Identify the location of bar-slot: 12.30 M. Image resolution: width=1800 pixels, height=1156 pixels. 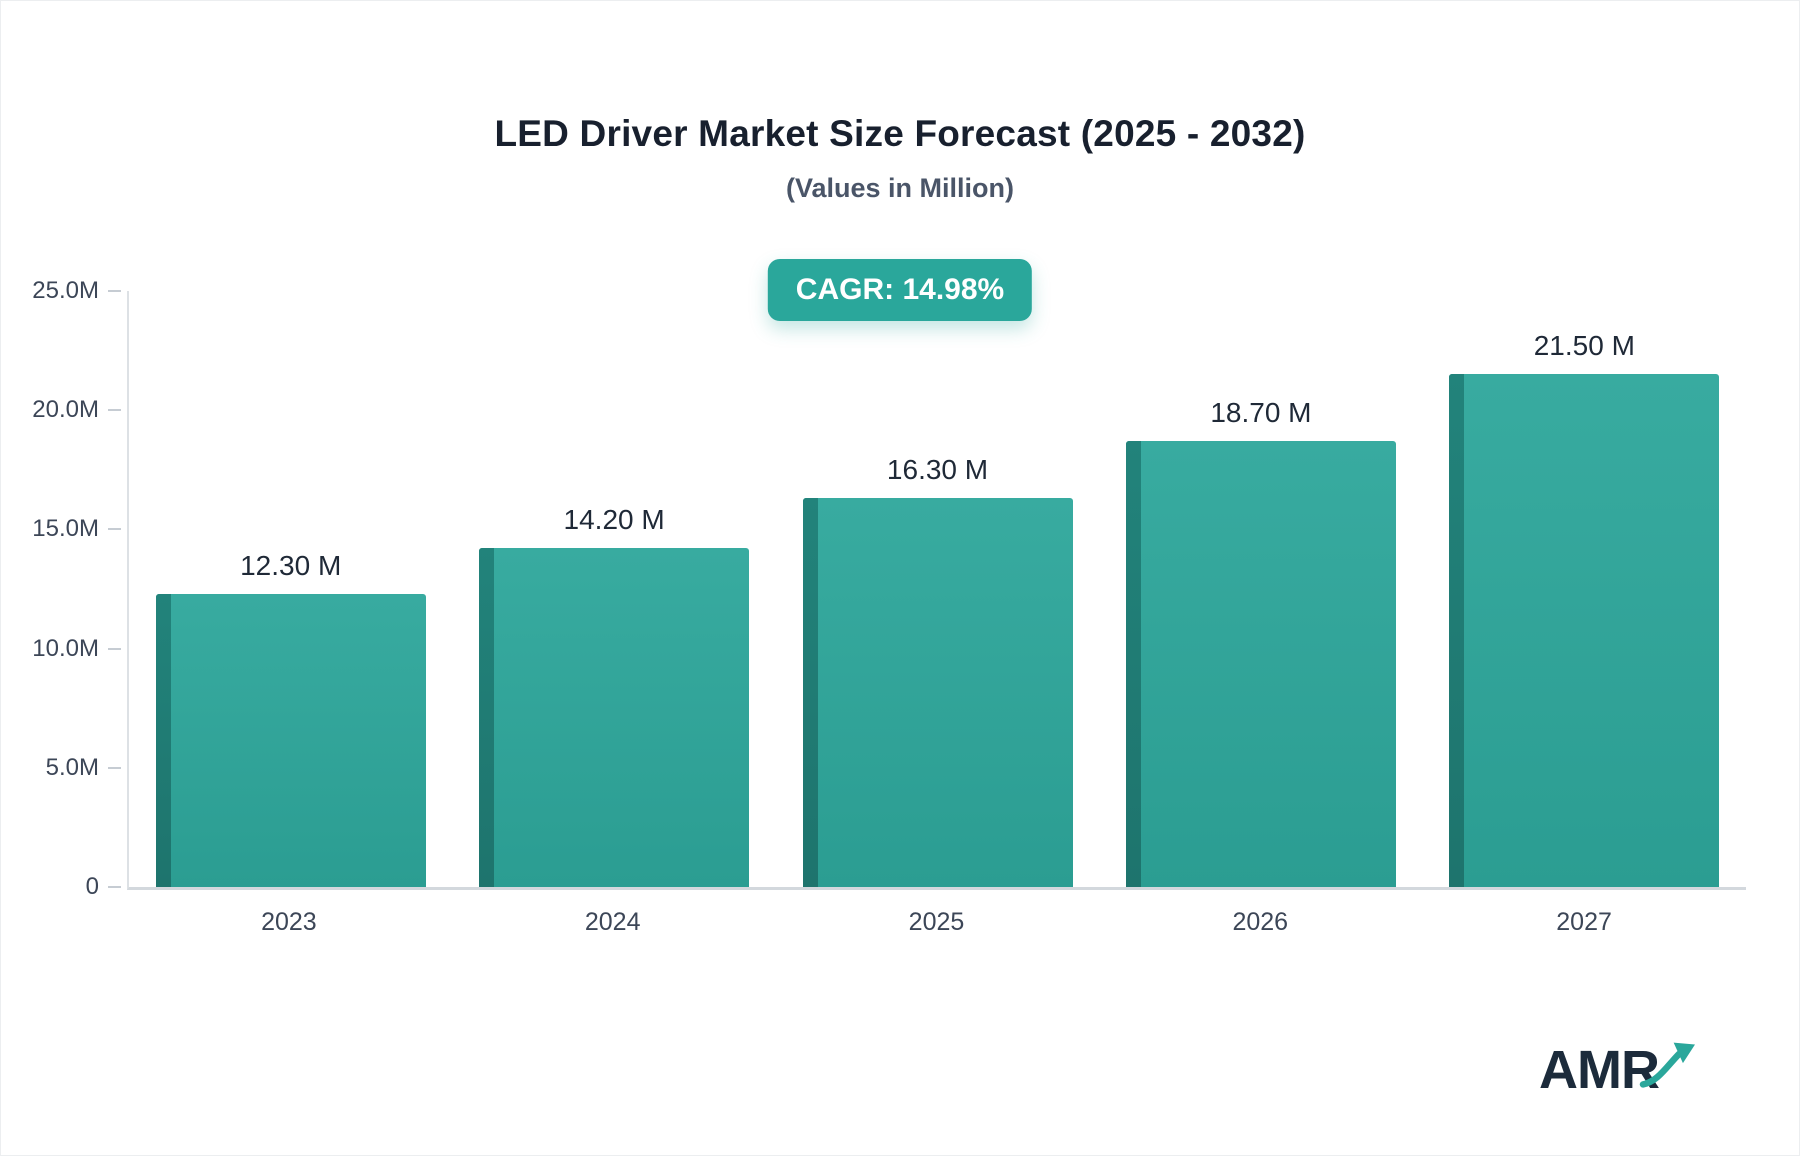
(290, 589).